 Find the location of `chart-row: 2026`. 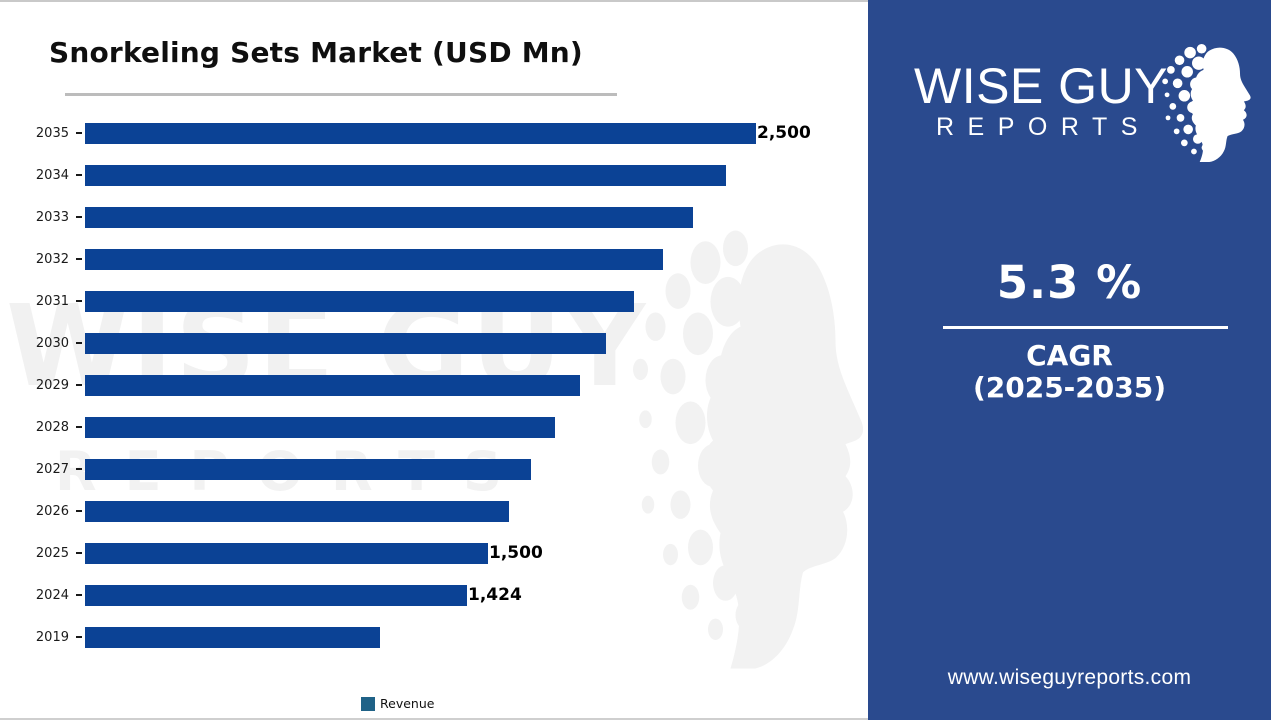

chart-row: 2026 is located at coordinates (434, 511).